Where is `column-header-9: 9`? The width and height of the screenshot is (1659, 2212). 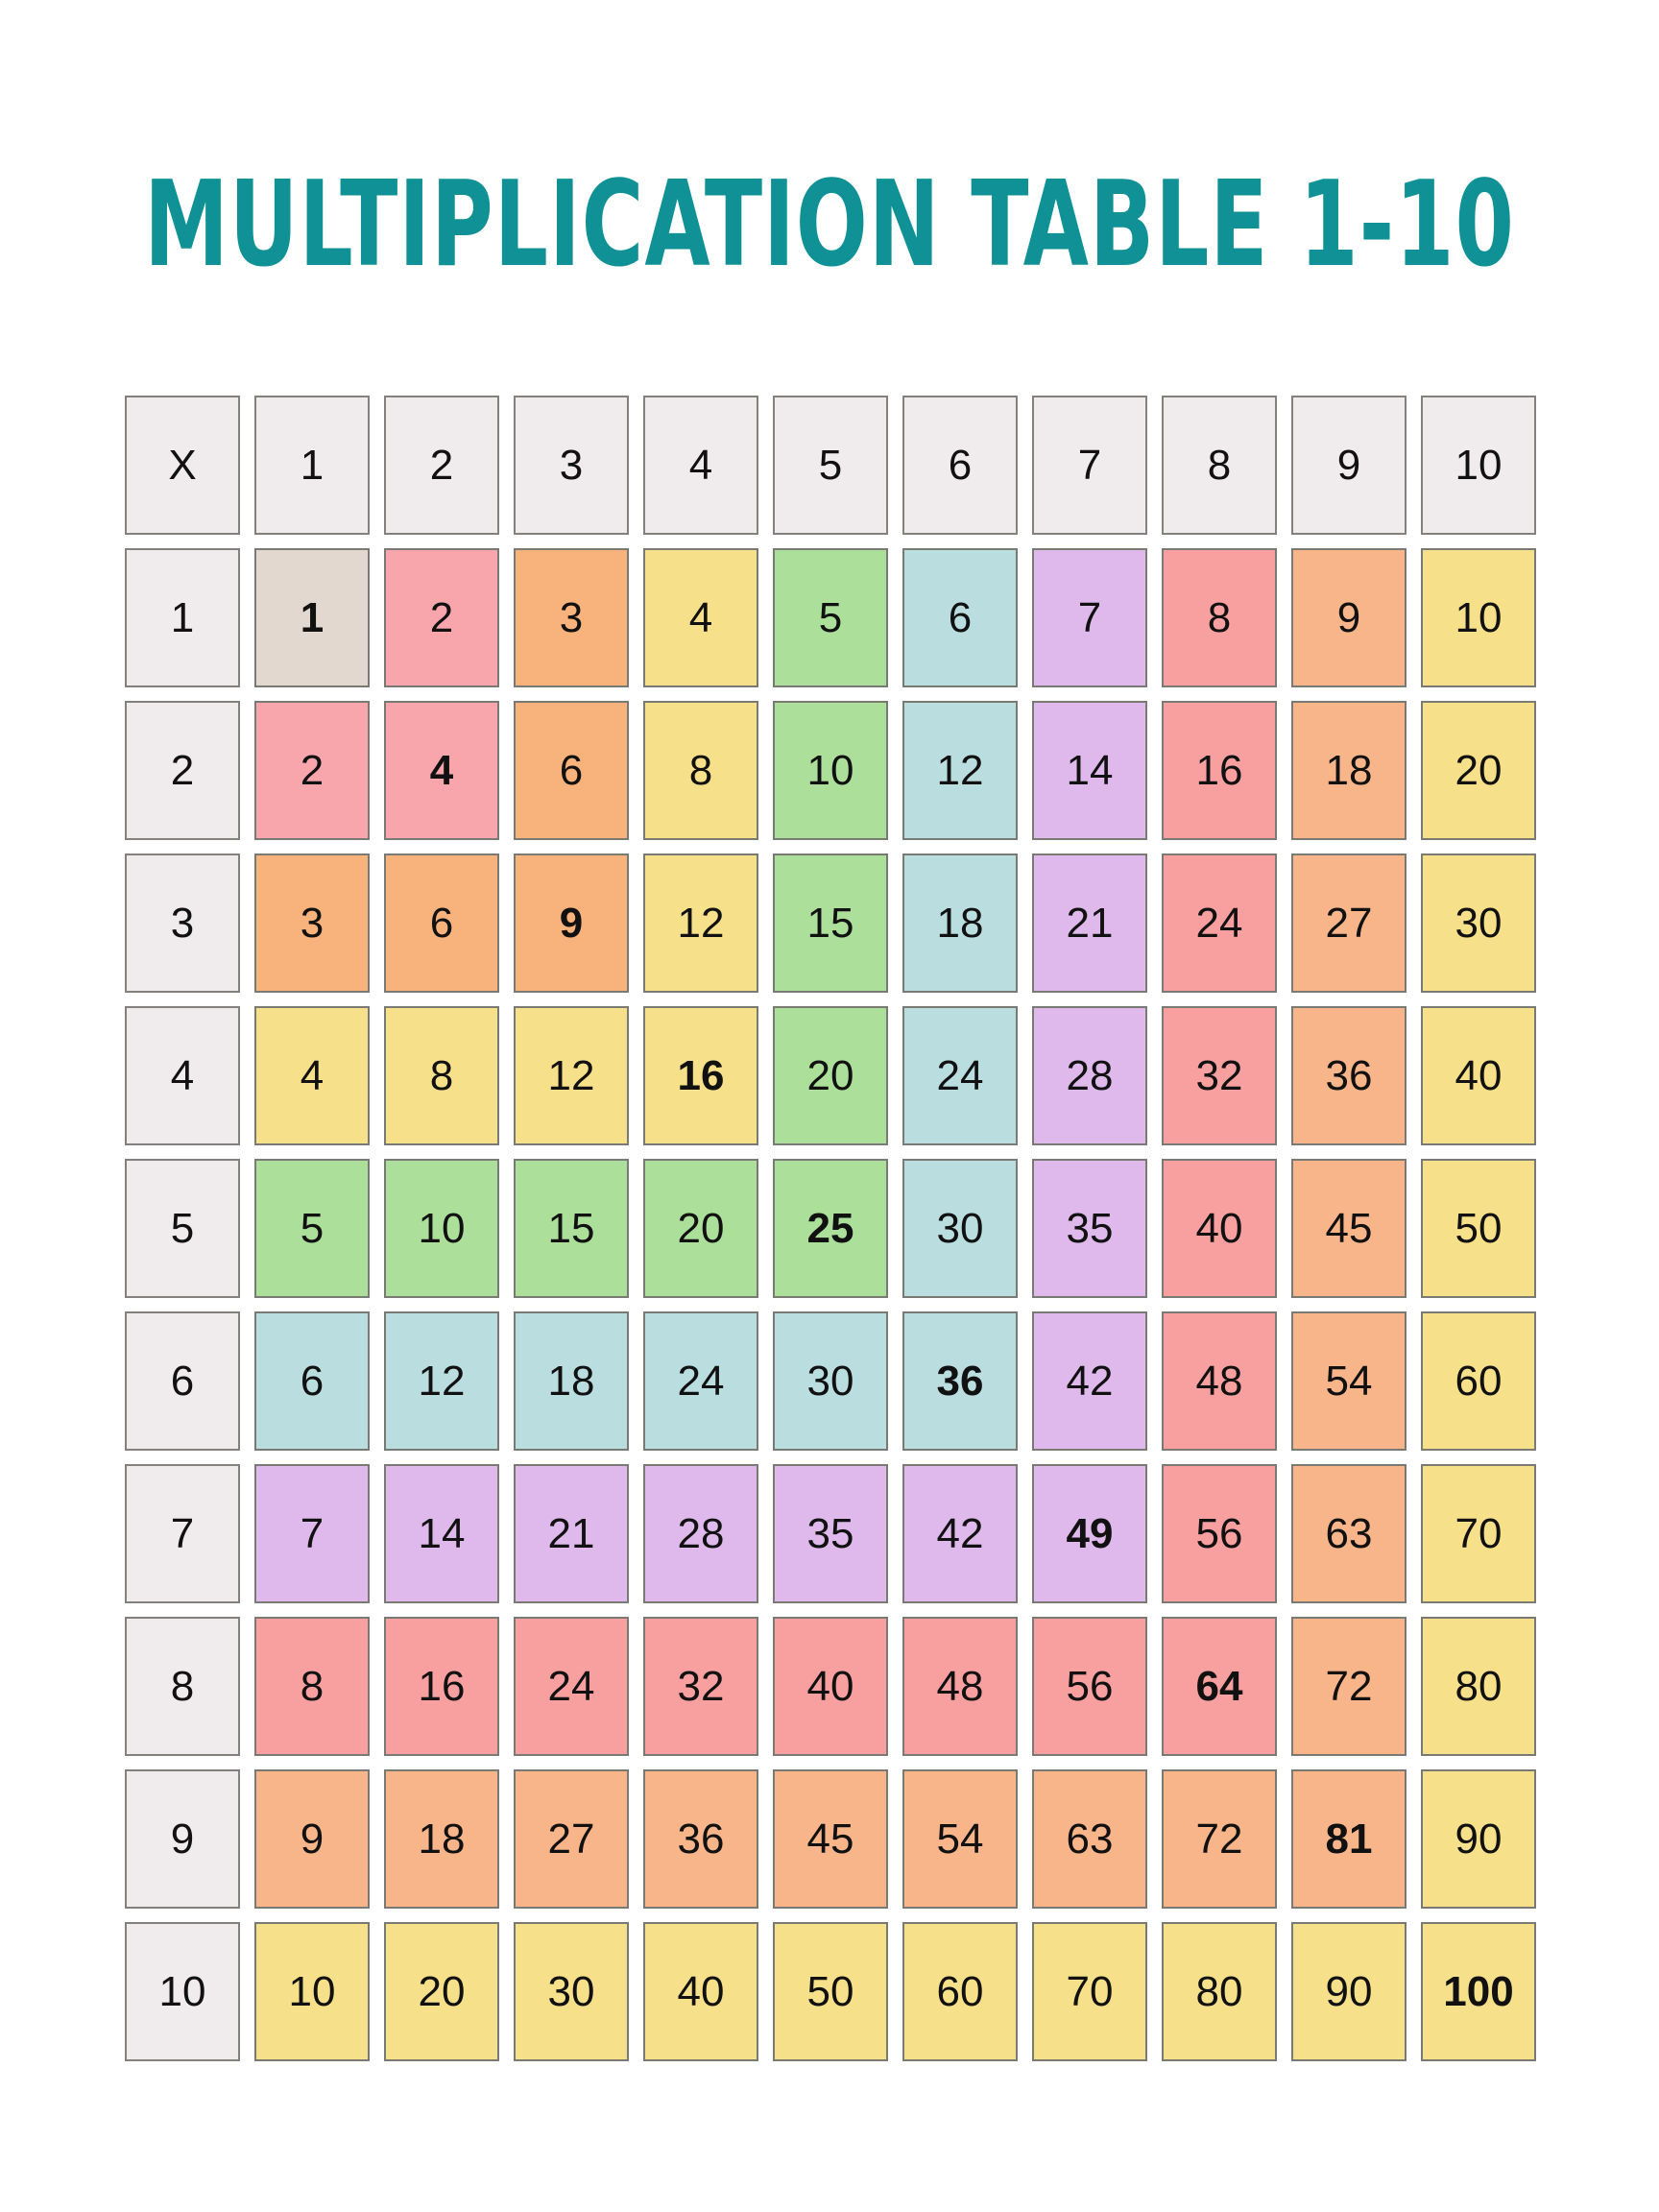
column-header-9: 9 is located at coordinates (1349, 465).